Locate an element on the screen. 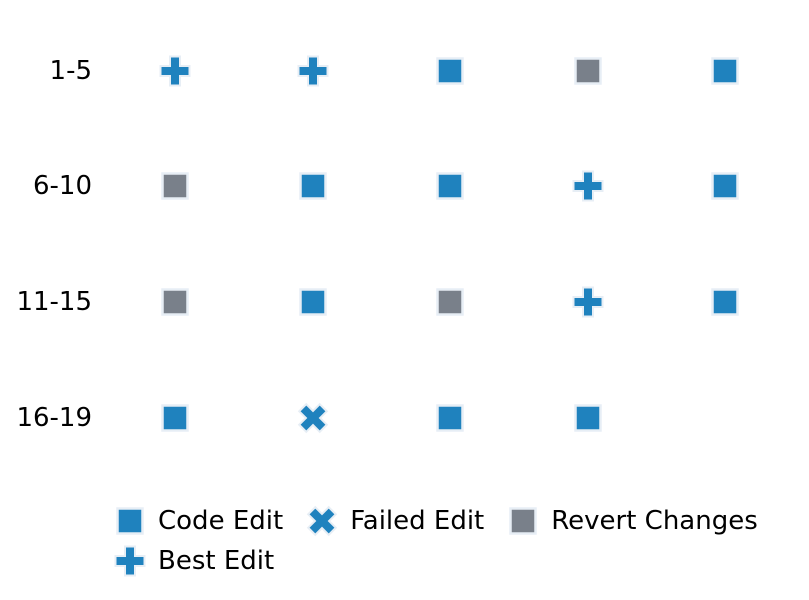 The height and width of the screenshot is (600, 809). legend-label: Best Edit is located at coordinates (216, 561).